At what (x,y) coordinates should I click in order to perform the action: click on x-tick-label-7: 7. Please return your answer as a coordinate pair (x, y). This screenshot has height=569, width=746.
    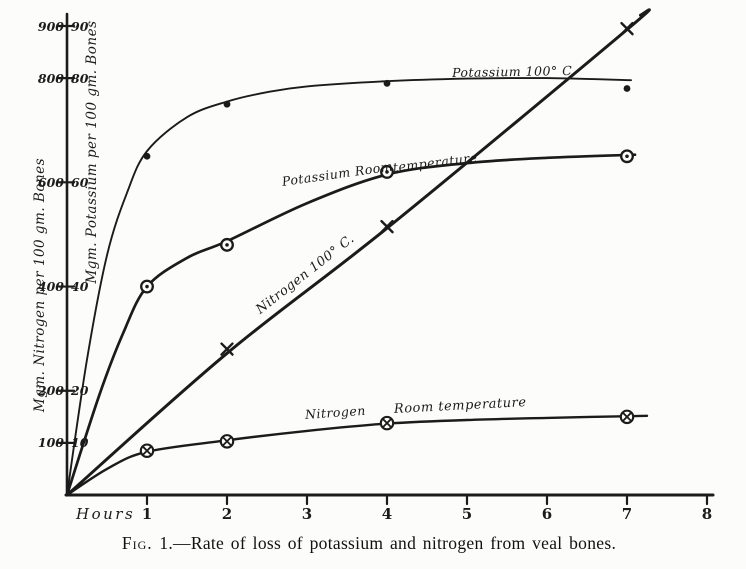
    Looking at the image, I should click on (627, 514).